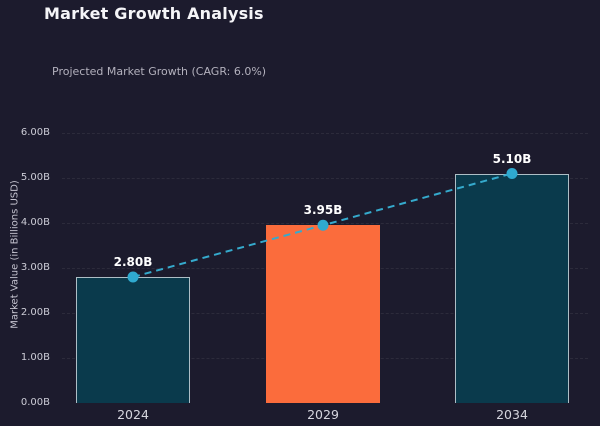  Describe the element at coordinates (35, 177) in the screenshot. I see `y-tick-label: 5.00B` at that location.